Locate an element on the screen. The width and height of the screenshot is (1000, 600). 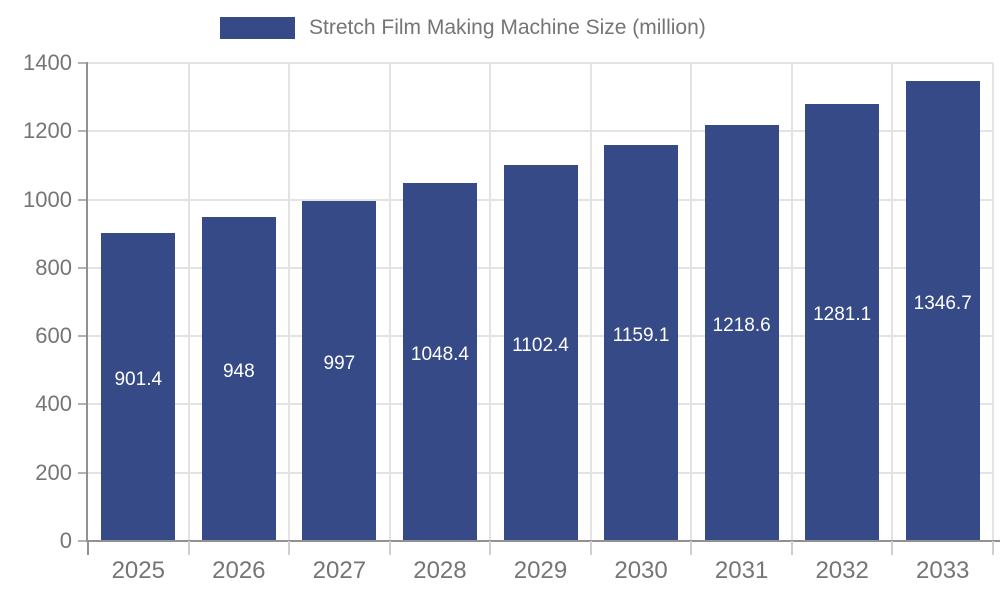
bar: 1048.4 is located at coordinates (439, 362).